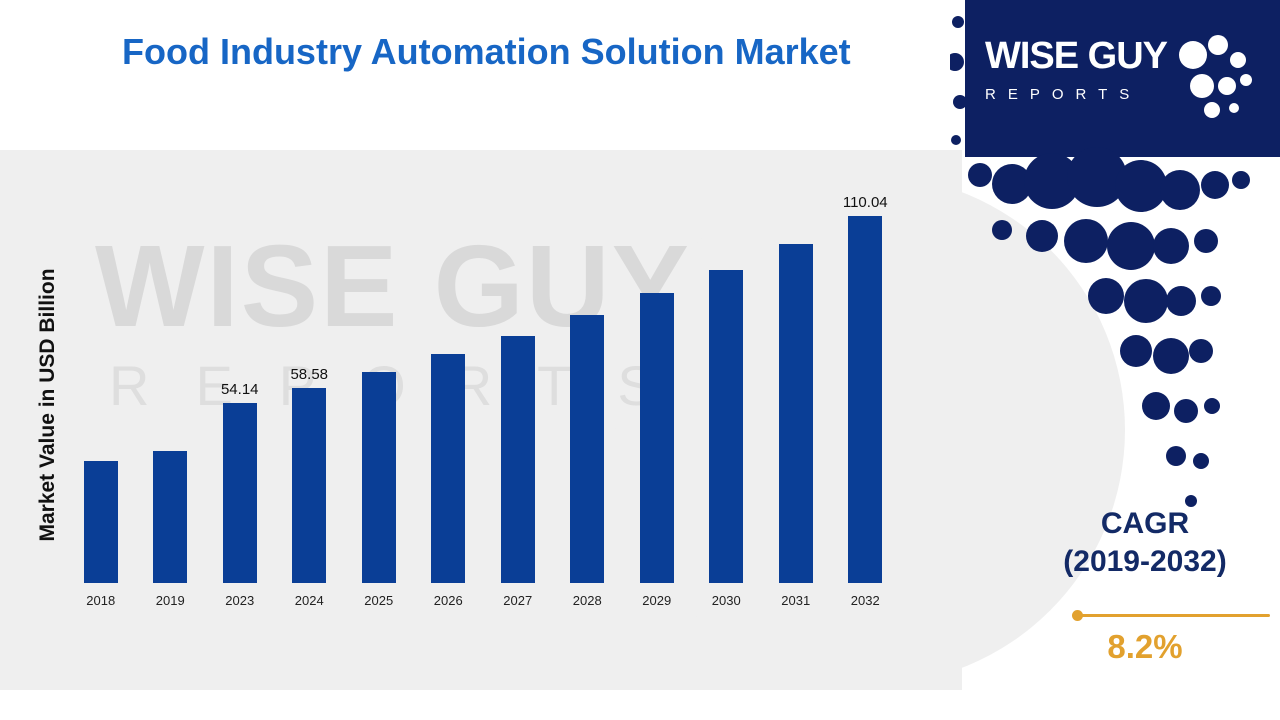 This screenshot has height=720, width=1280. Describe the element at coordinates (448, 600) in the screenshot. I see `x-axis-tick-label: 2026` at that location.